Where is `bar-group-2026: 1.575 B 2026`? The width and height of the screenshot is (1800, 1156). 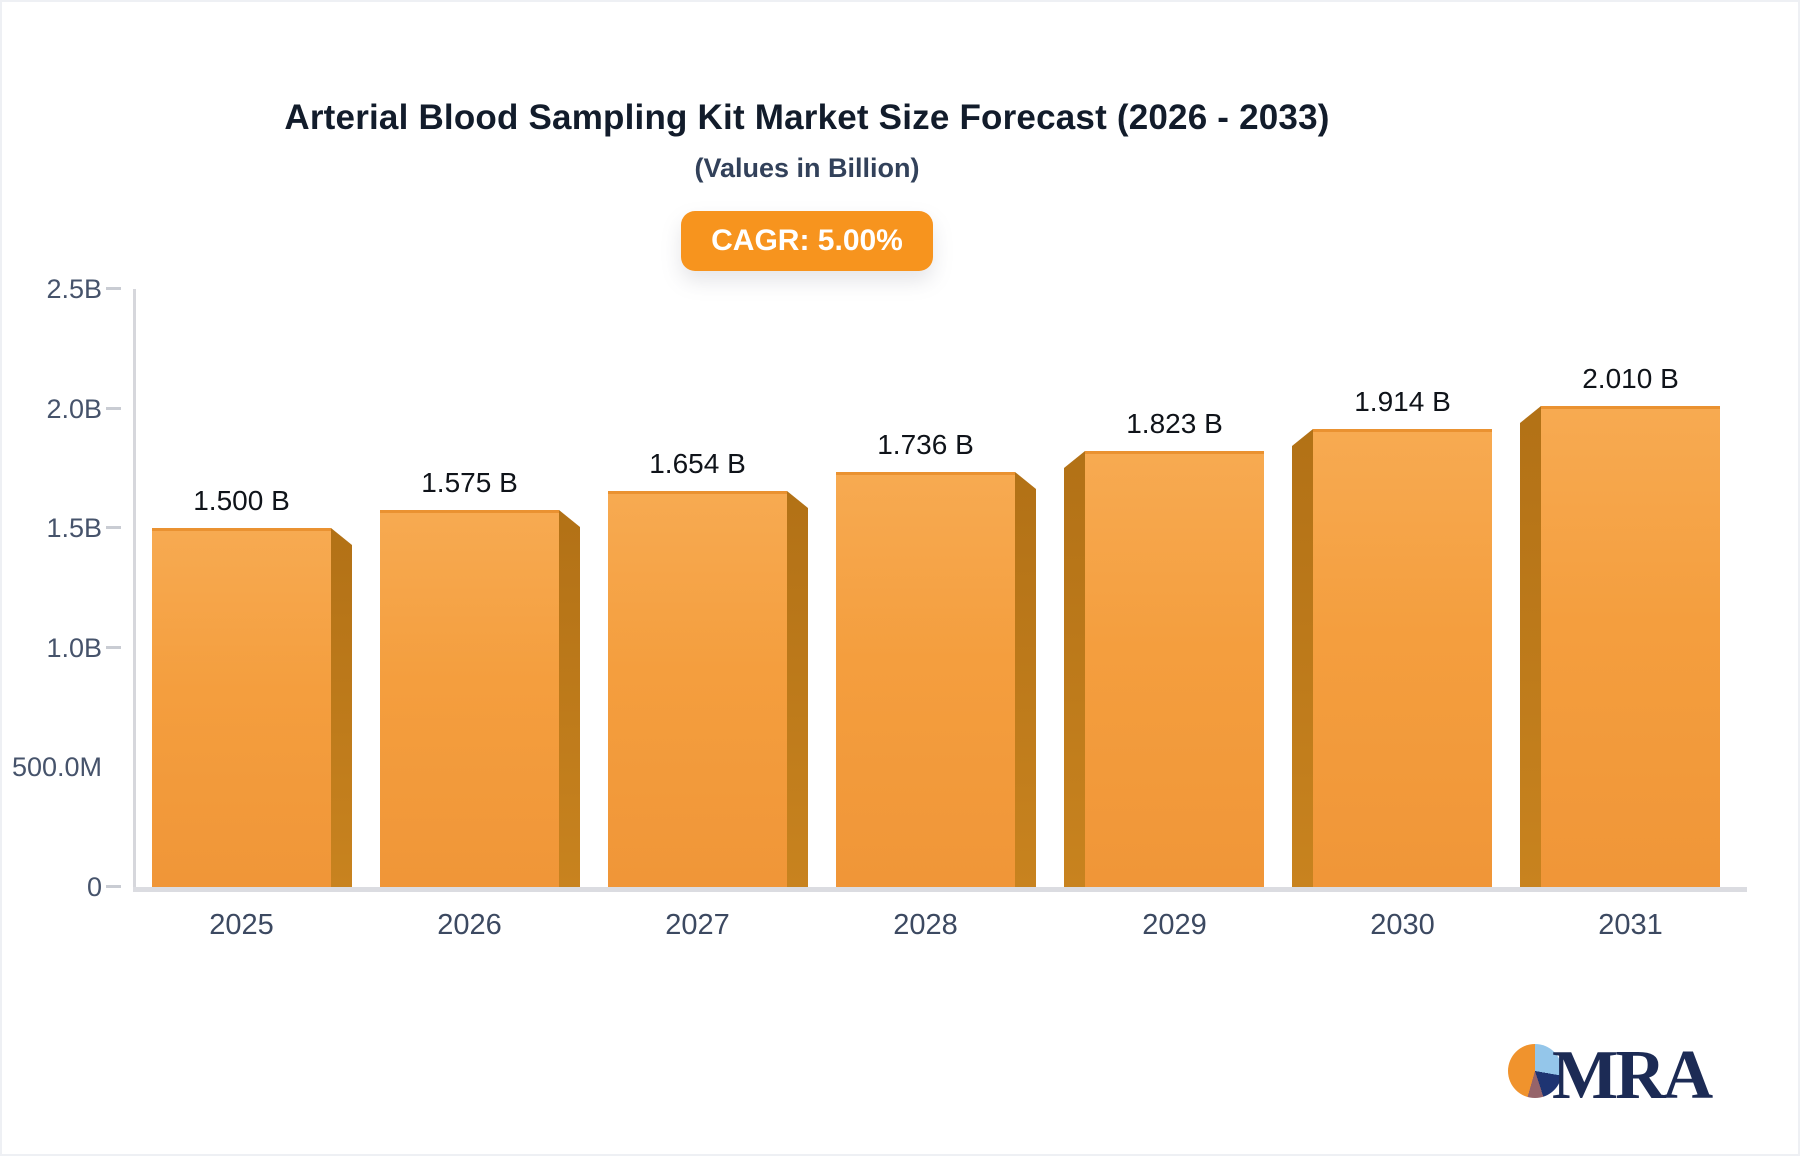
bar-group-2026: 1.575 B 2026 is located at coordinates (480, 704).